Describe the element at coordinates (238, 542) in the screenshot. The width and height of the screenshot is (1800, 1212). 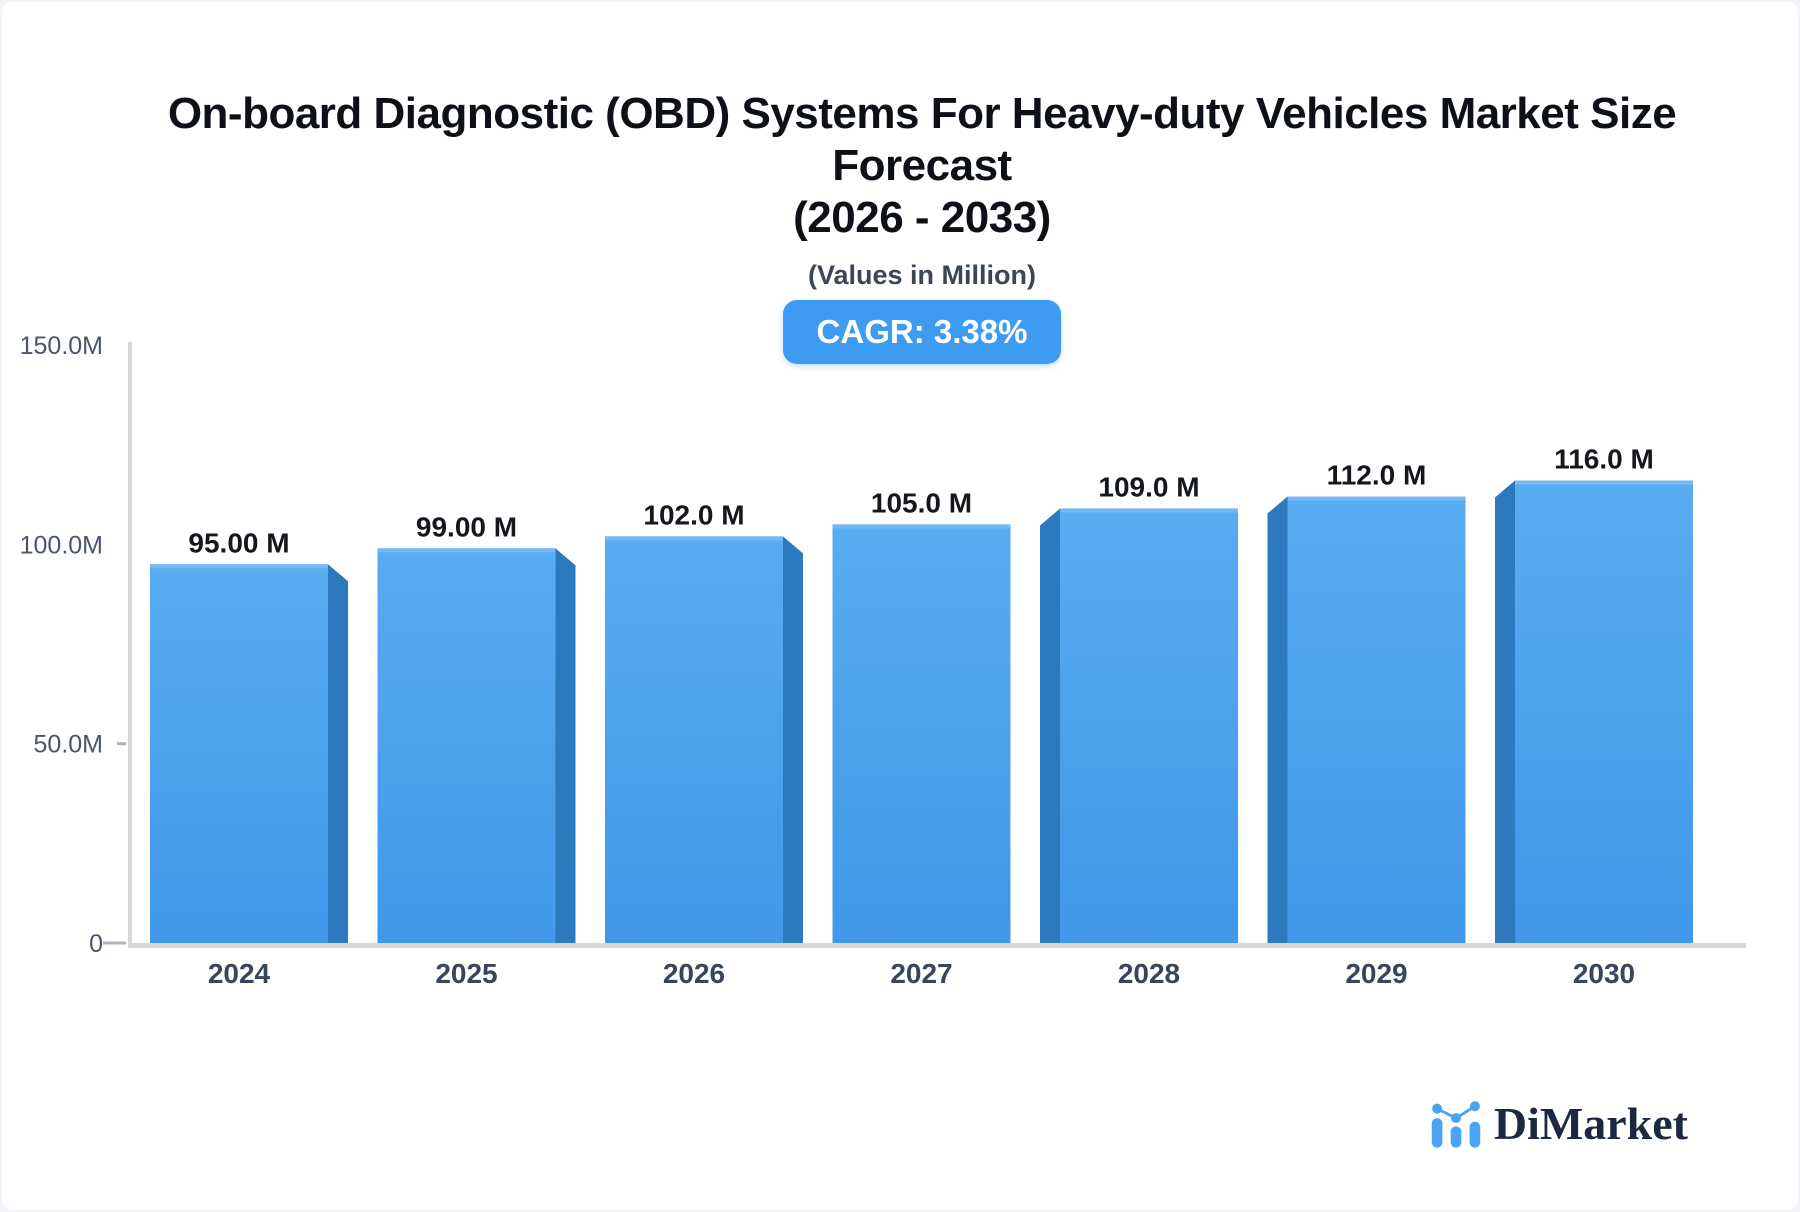
I see `bar-value-label: 95.00 M` at that location.